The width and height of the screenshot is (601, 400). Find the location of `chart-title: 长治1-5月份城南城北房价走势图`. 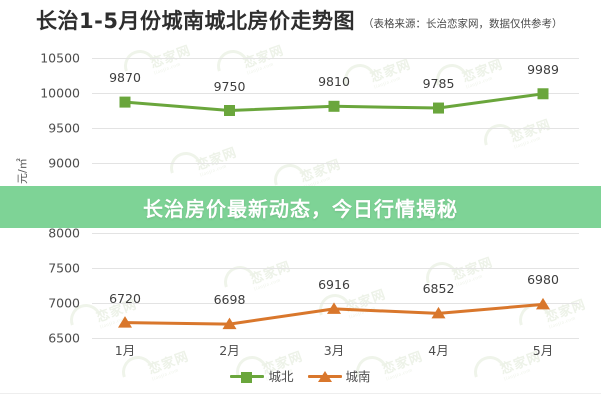

chart-title: 长治1-5月份城南城北房价走势图 is located at coordinates (195, 21).